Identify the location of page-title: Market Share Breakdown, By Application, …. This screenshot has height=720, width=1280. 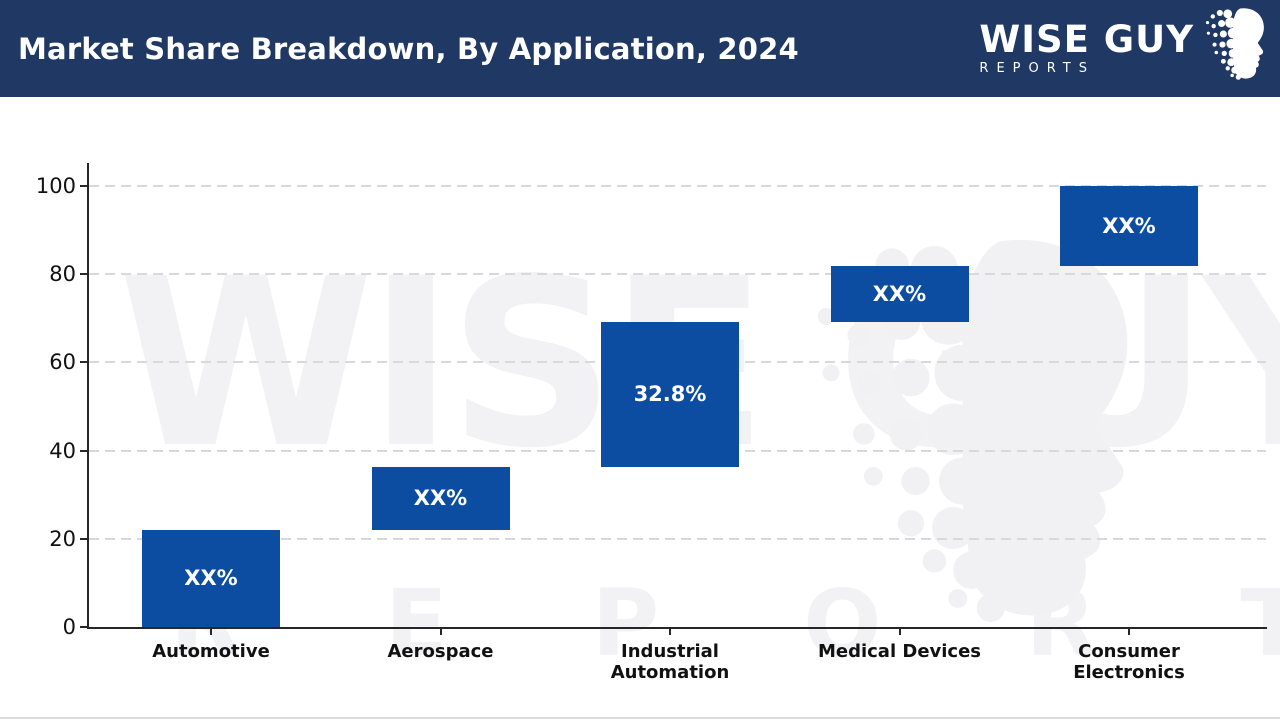
(408, 48).